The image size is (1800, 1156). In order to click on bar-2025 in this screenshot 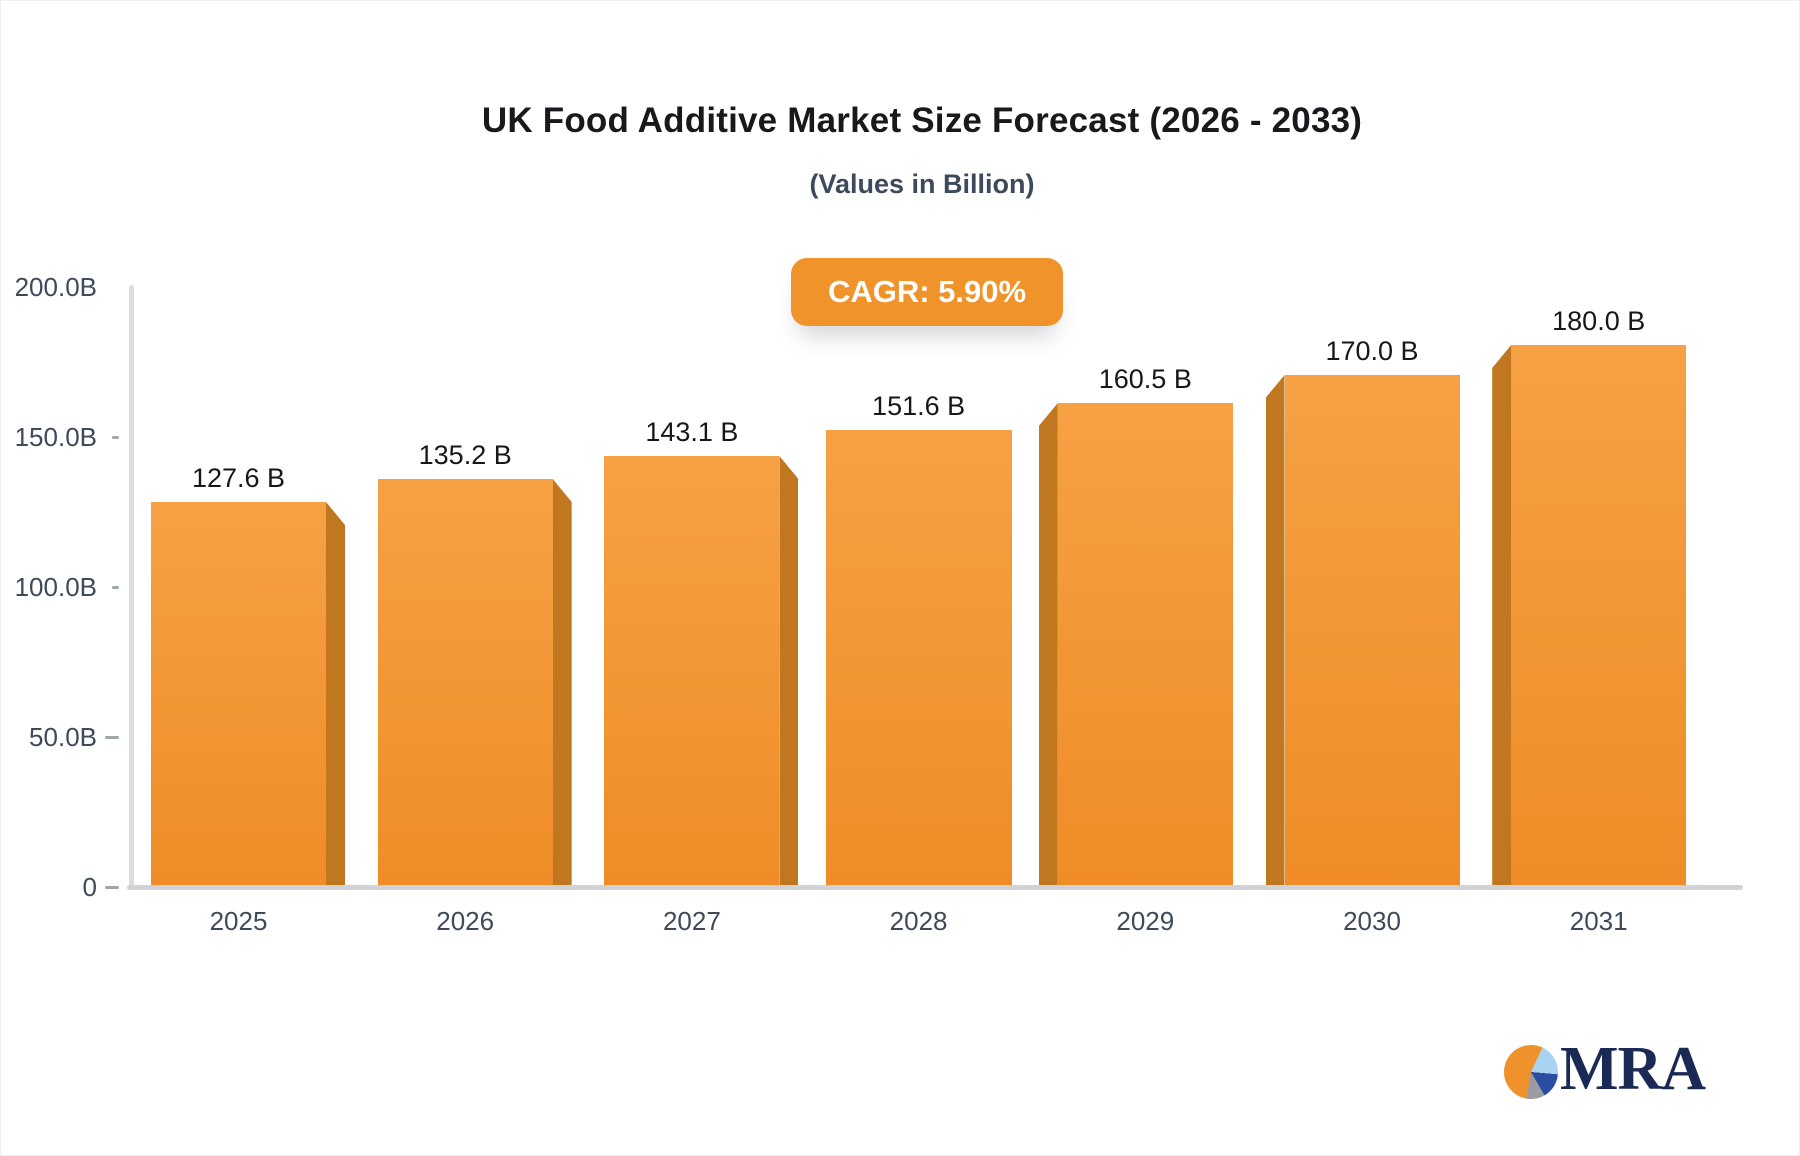, I will do `click(238, 693)`.